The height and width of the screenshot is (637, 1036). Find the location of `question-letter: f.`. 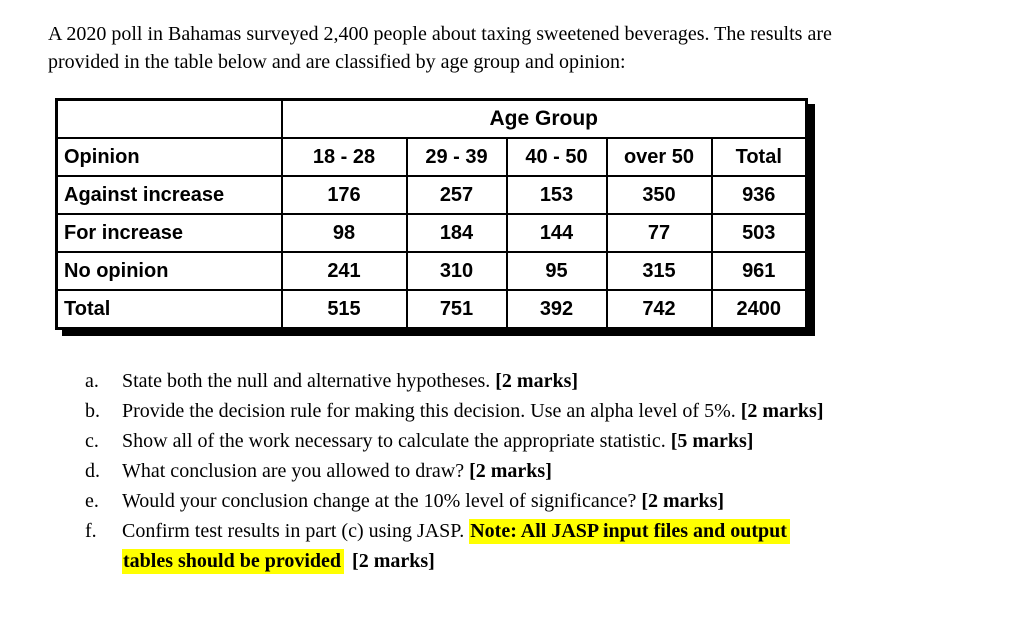

question-letter: f. is located at coordinates (91, 531).